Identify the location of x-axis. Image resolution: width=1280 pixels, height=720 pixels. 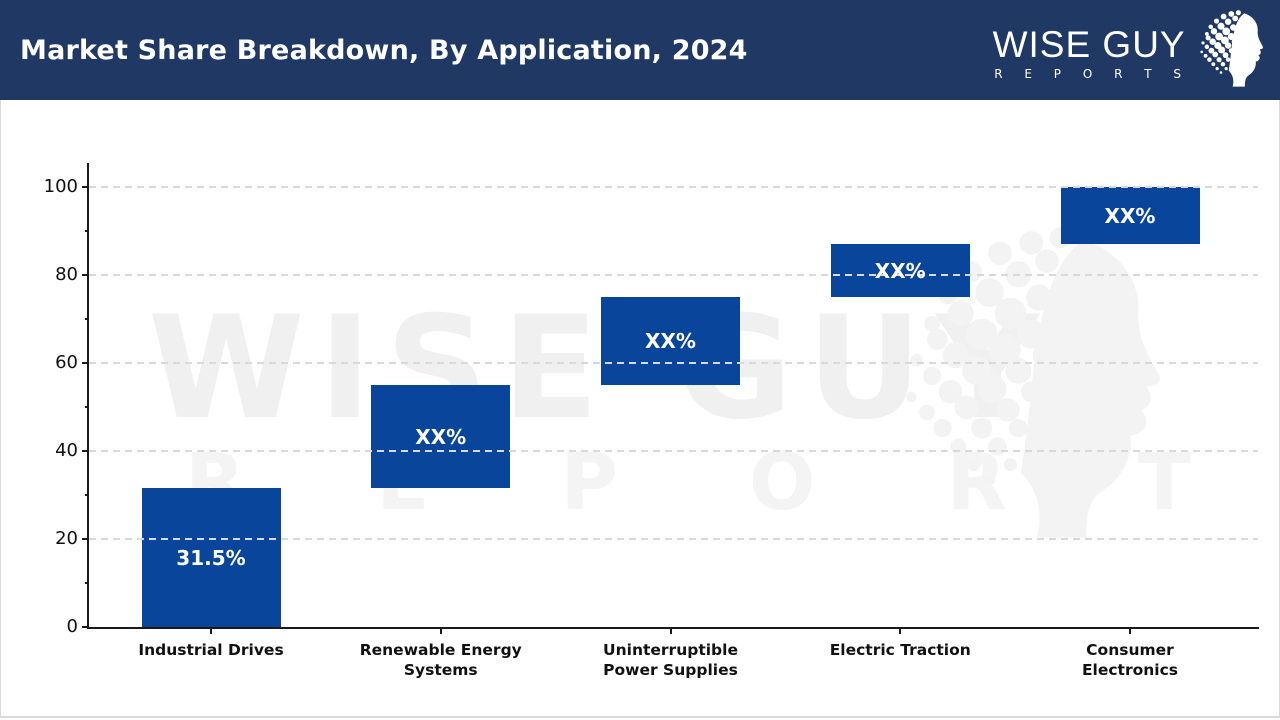
(673, 628).